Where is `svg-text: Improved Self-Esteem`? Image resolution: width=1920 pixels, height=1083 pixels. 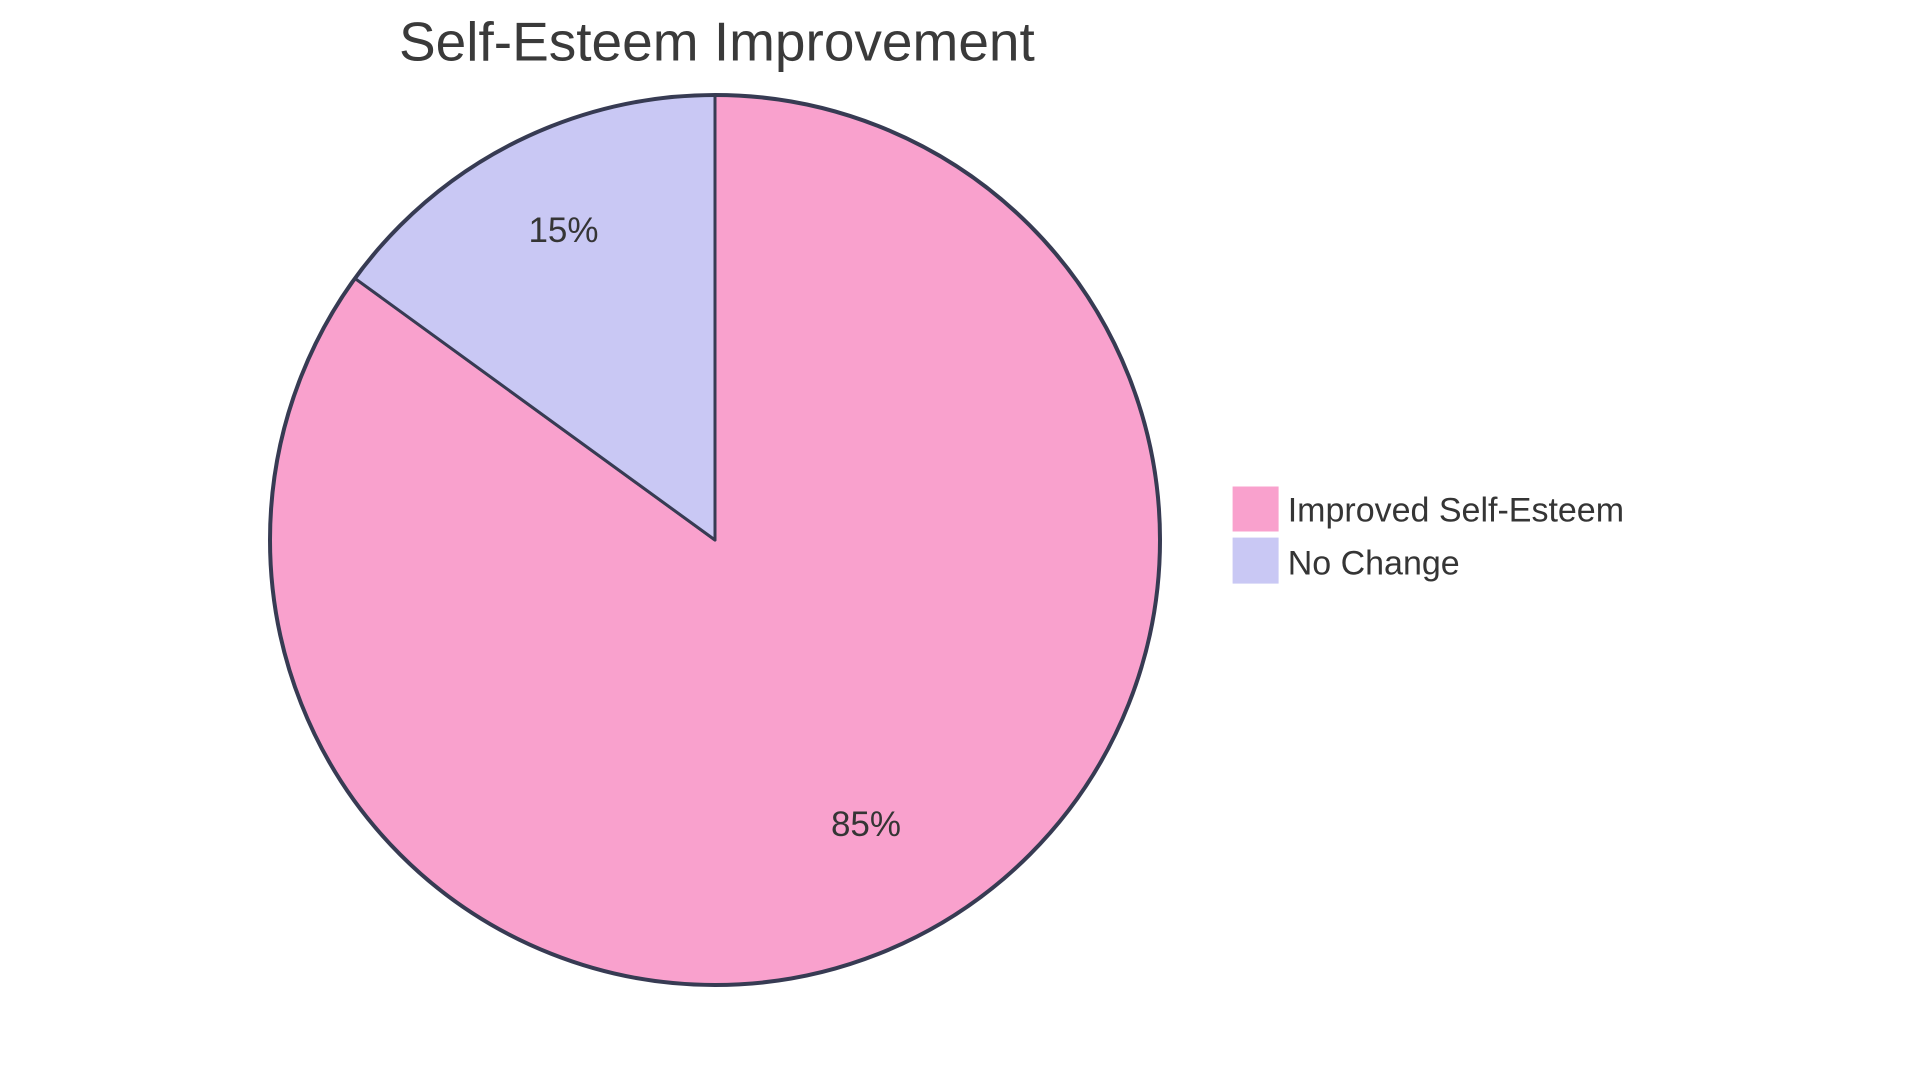 svg-text: Improved Self-Esteem is located at coordinates (1456, 511).